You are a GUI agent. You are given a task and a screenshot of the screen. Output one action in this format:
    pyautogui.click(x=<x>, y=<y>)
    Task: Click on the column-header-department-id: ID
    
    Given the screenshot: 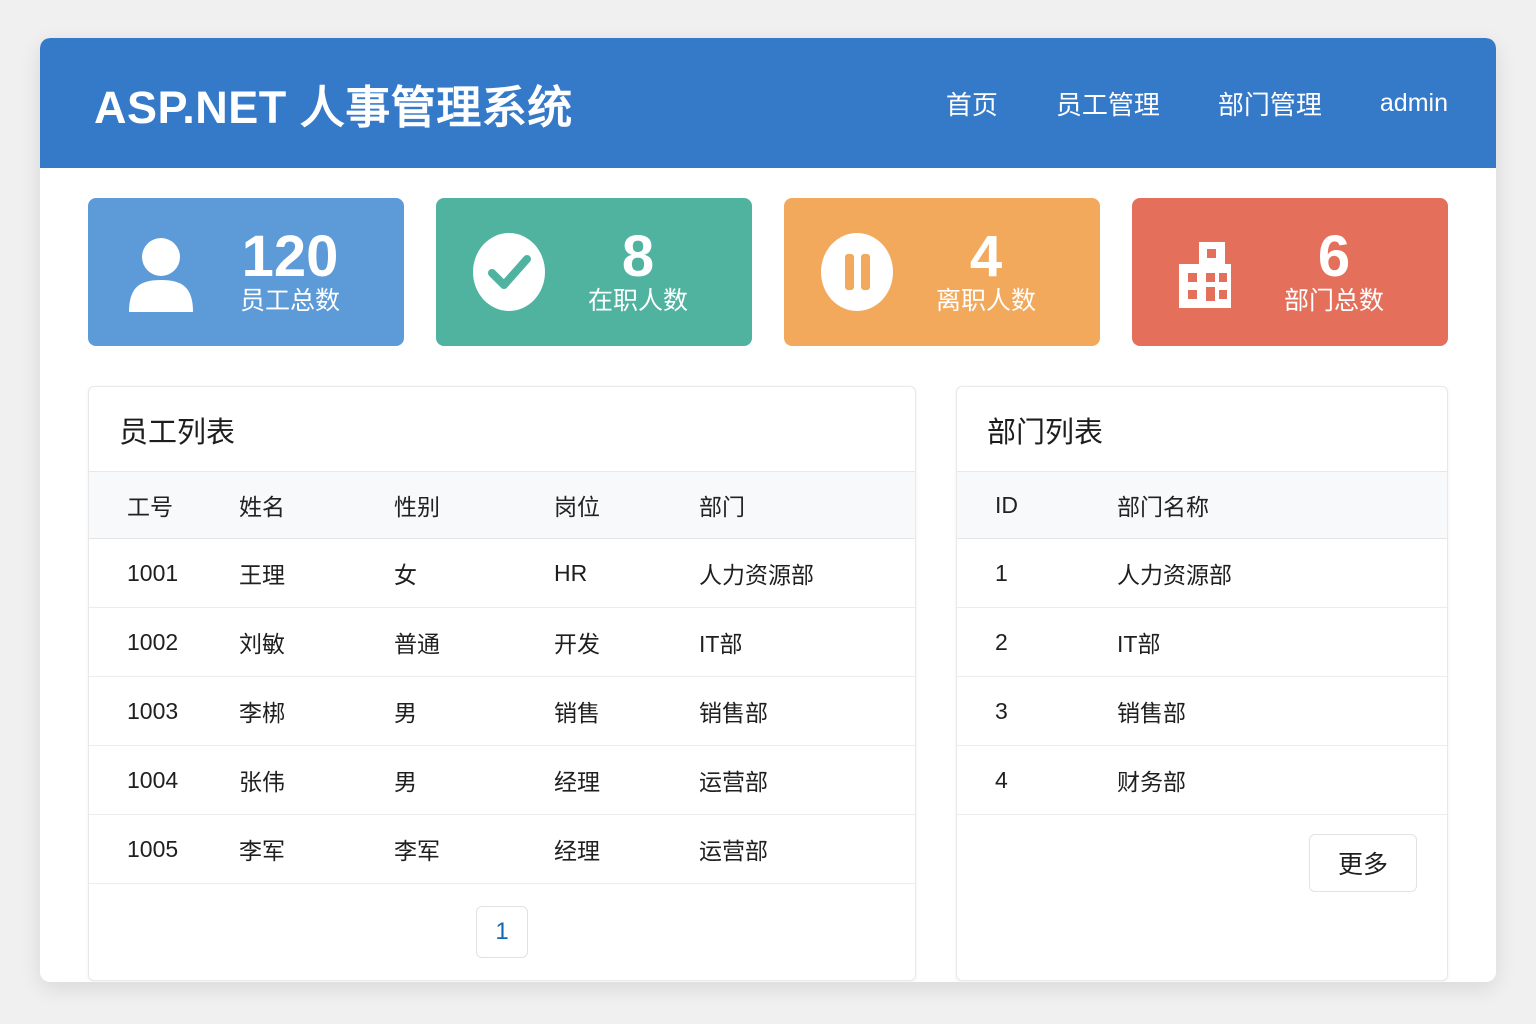 What is the action you would take?
    pyautogui.click(x=1032, y=505)
    